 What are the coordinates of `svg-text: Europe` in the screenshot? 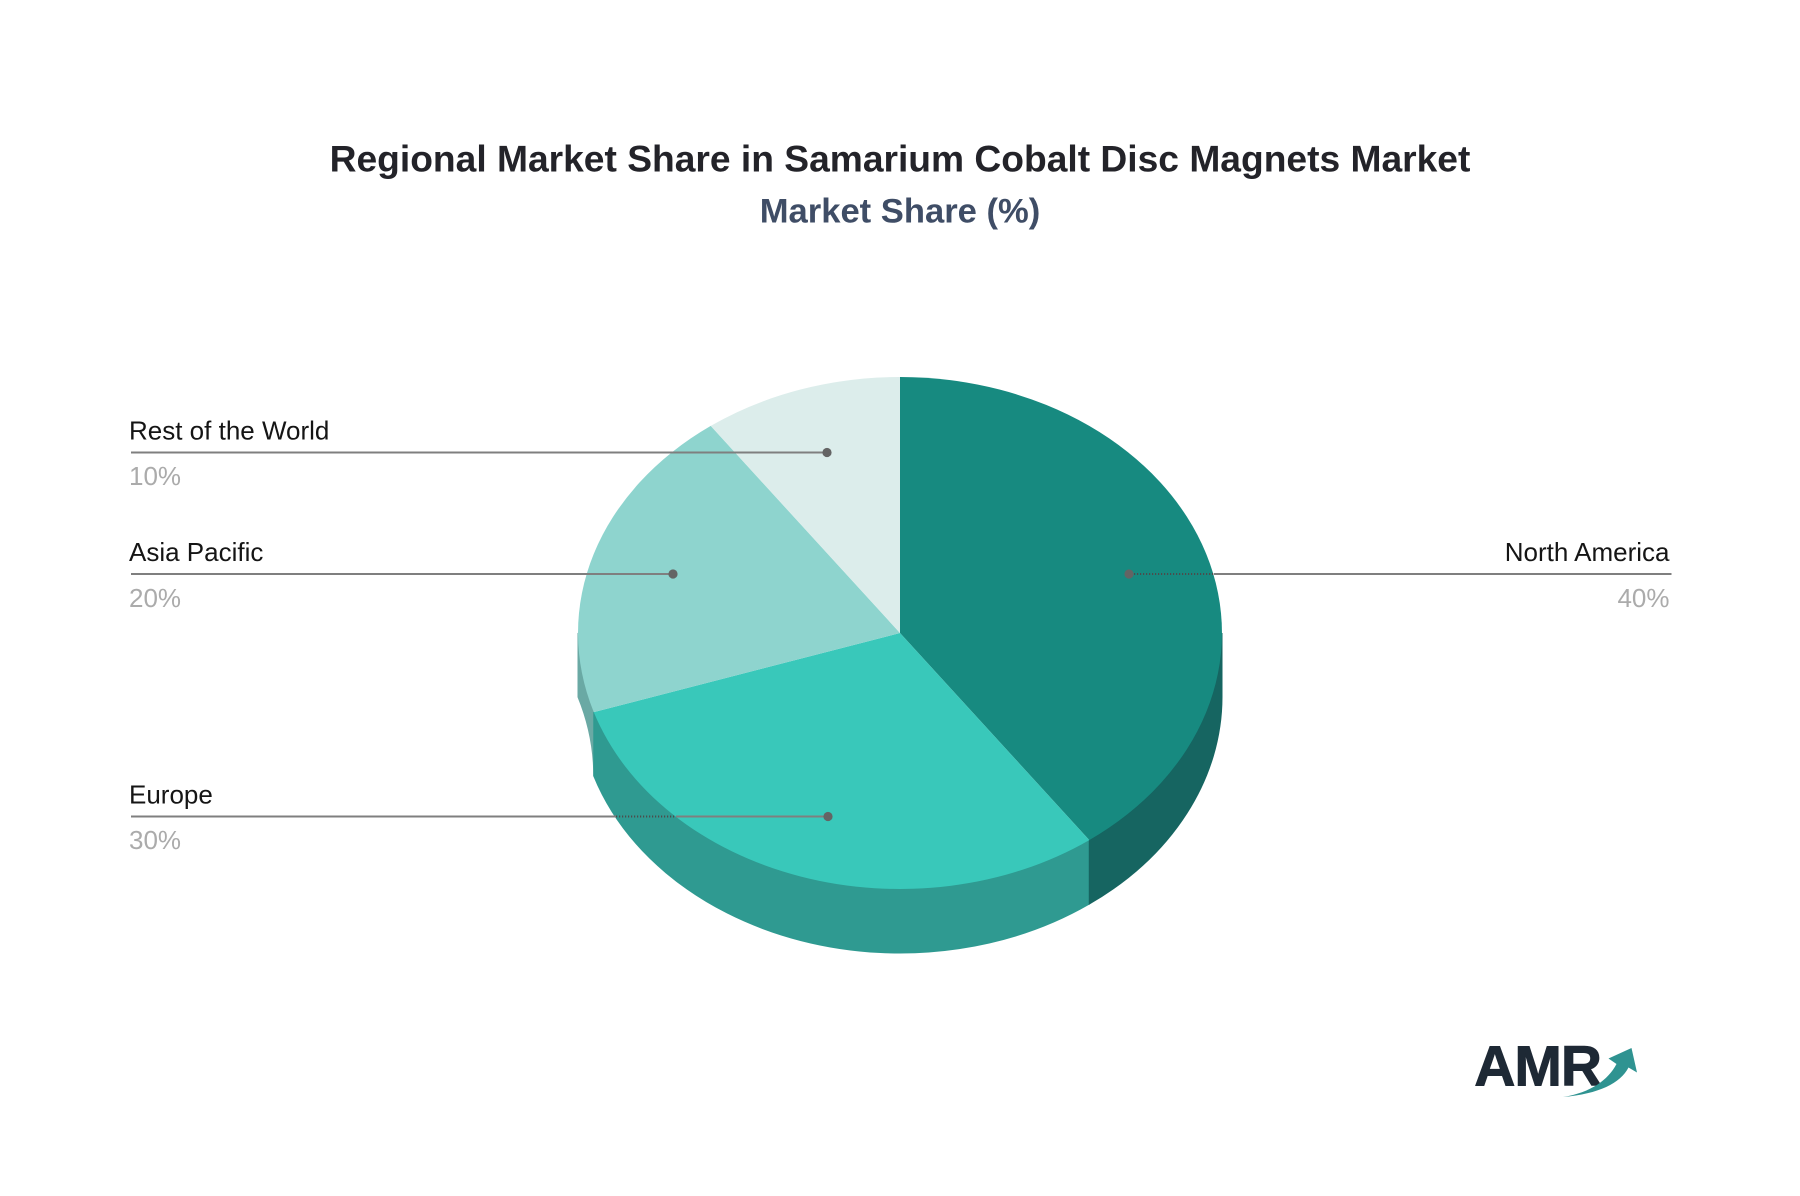 It's located at (171, 795).